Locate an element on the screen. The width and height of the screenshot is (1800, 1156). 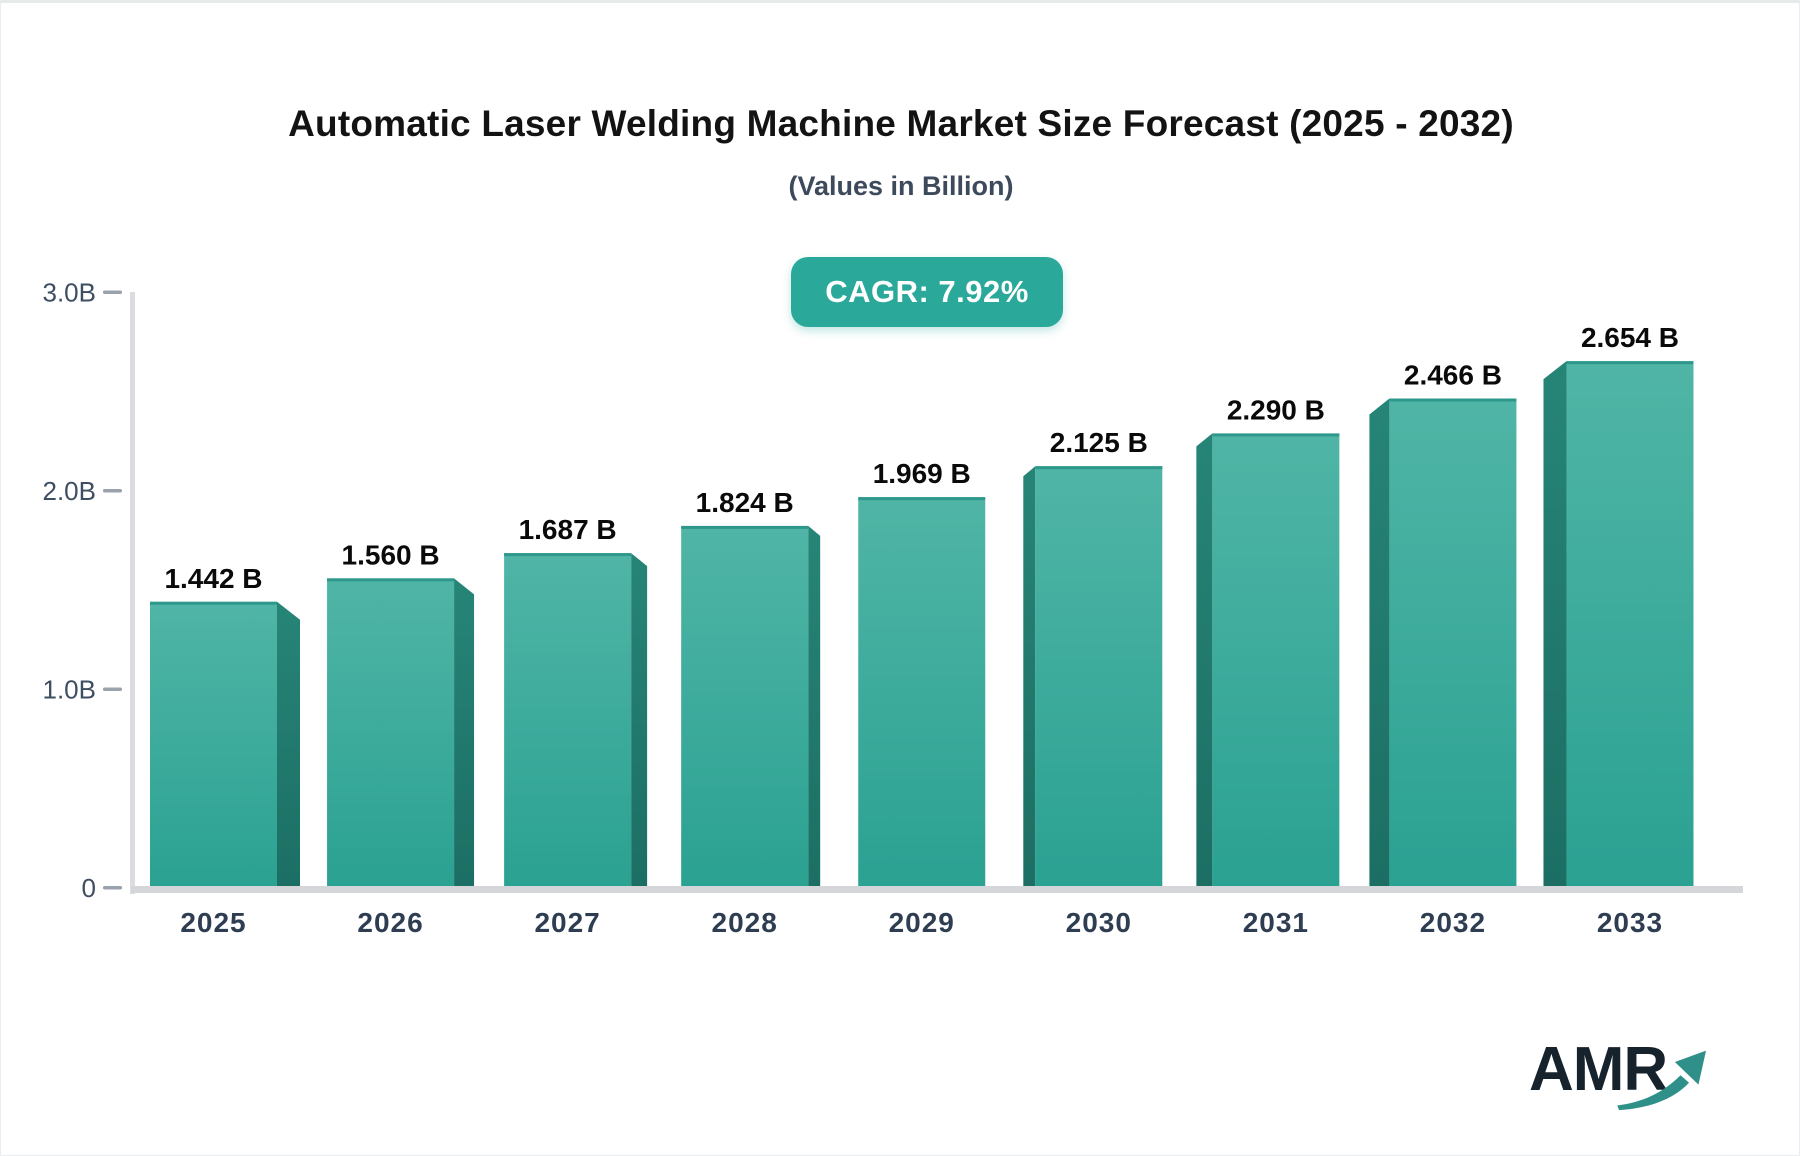
bar-value-label: 2.654 B is located at coordinates (1630, 337).